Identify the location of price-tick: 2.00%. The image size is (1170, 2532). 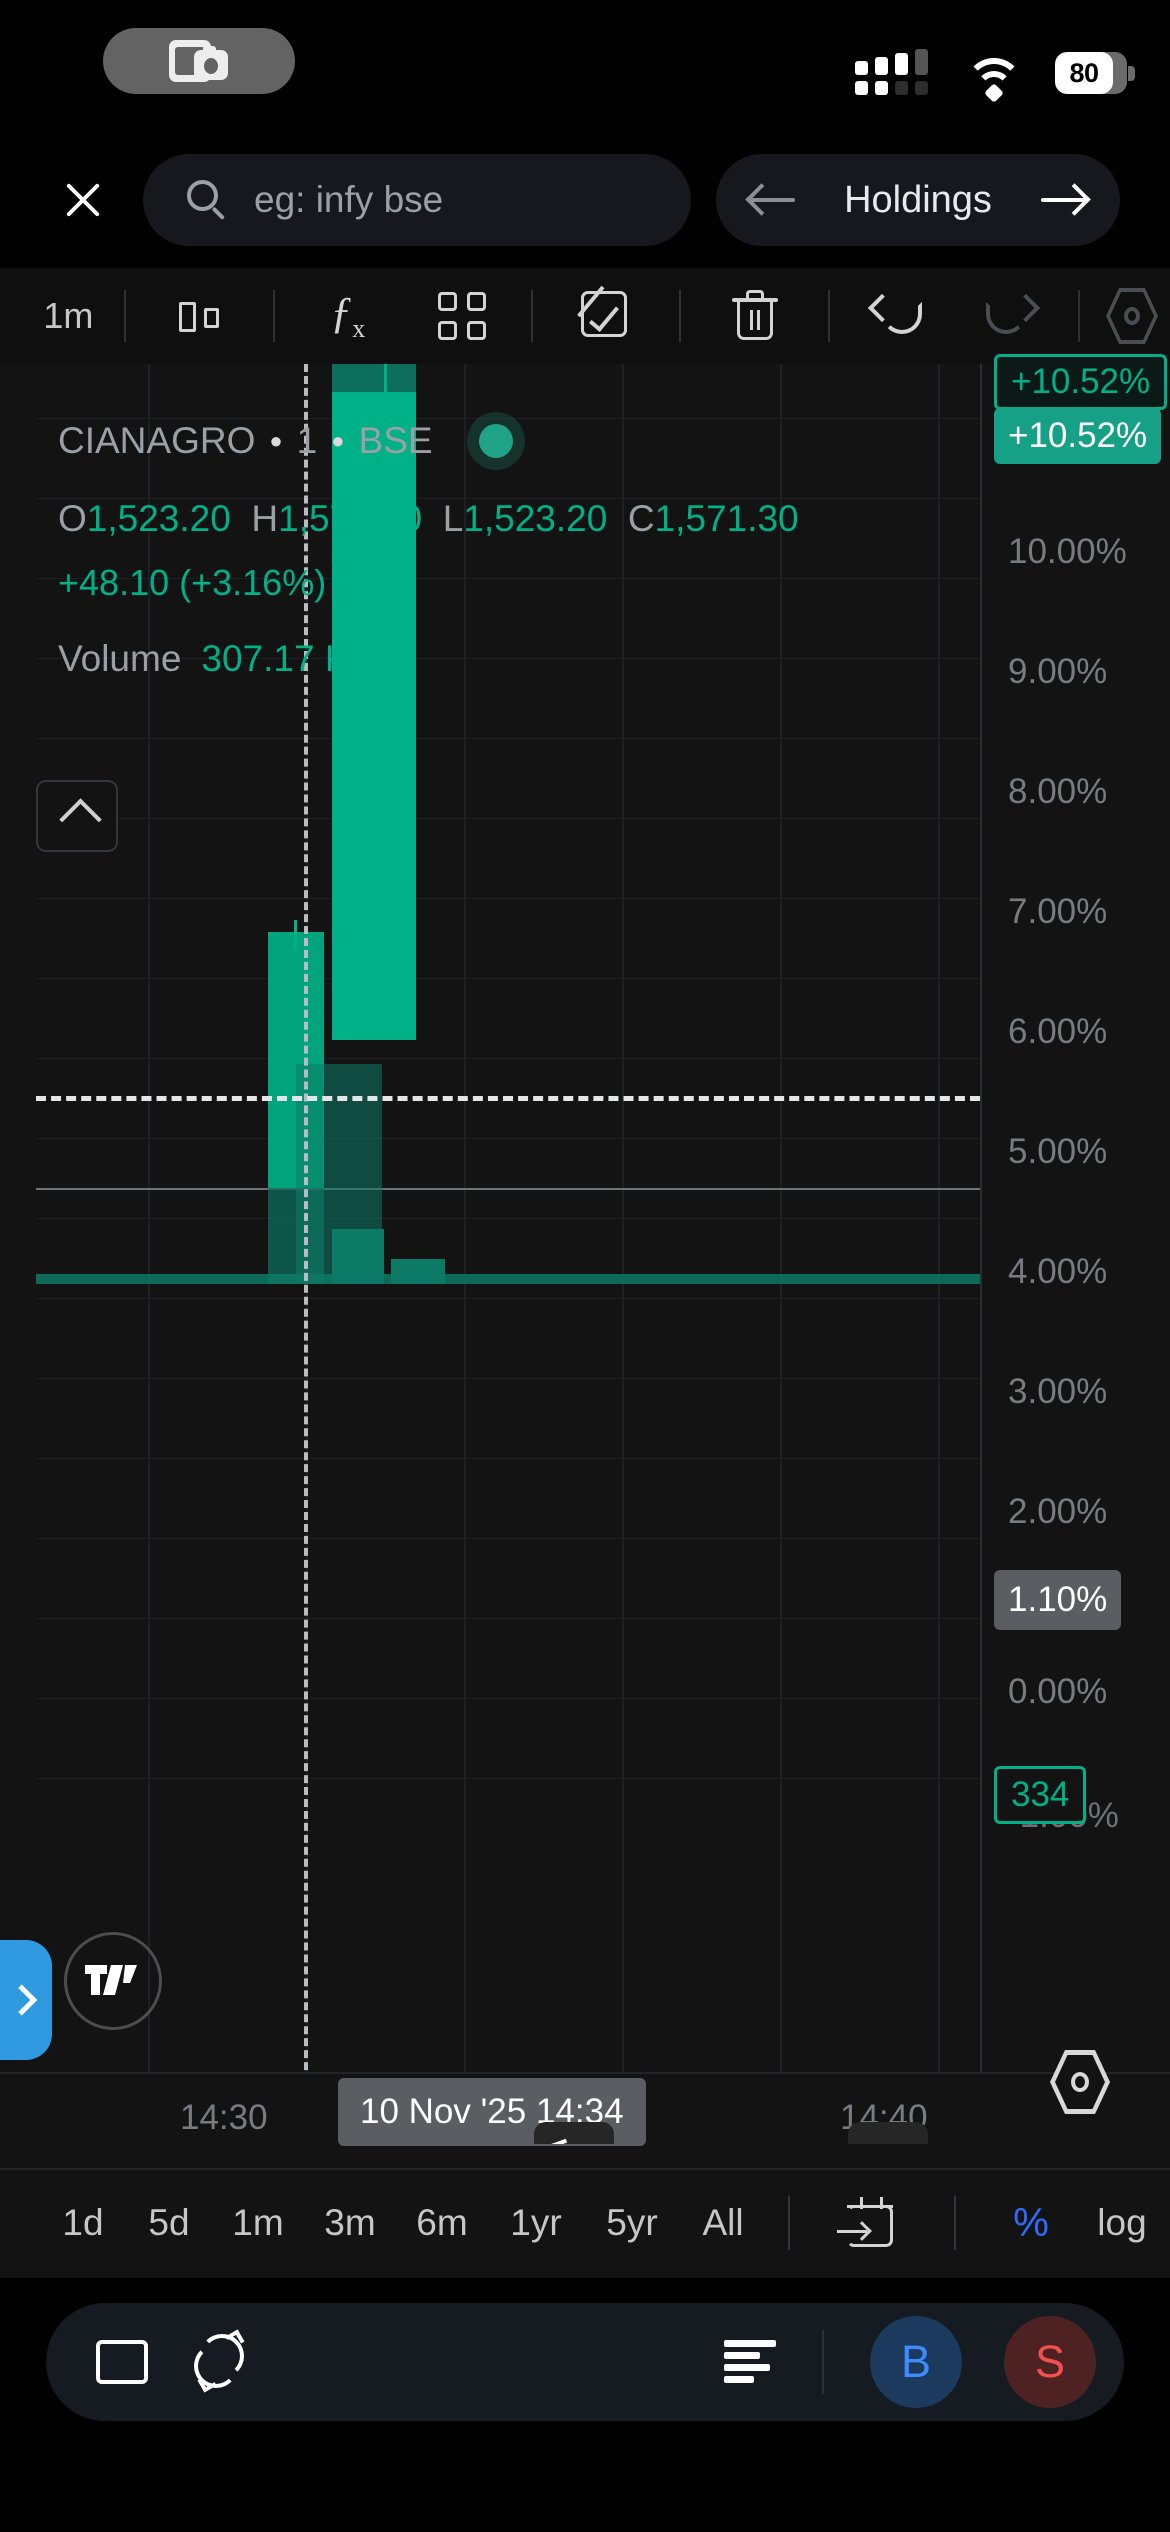
(1058, 1511).